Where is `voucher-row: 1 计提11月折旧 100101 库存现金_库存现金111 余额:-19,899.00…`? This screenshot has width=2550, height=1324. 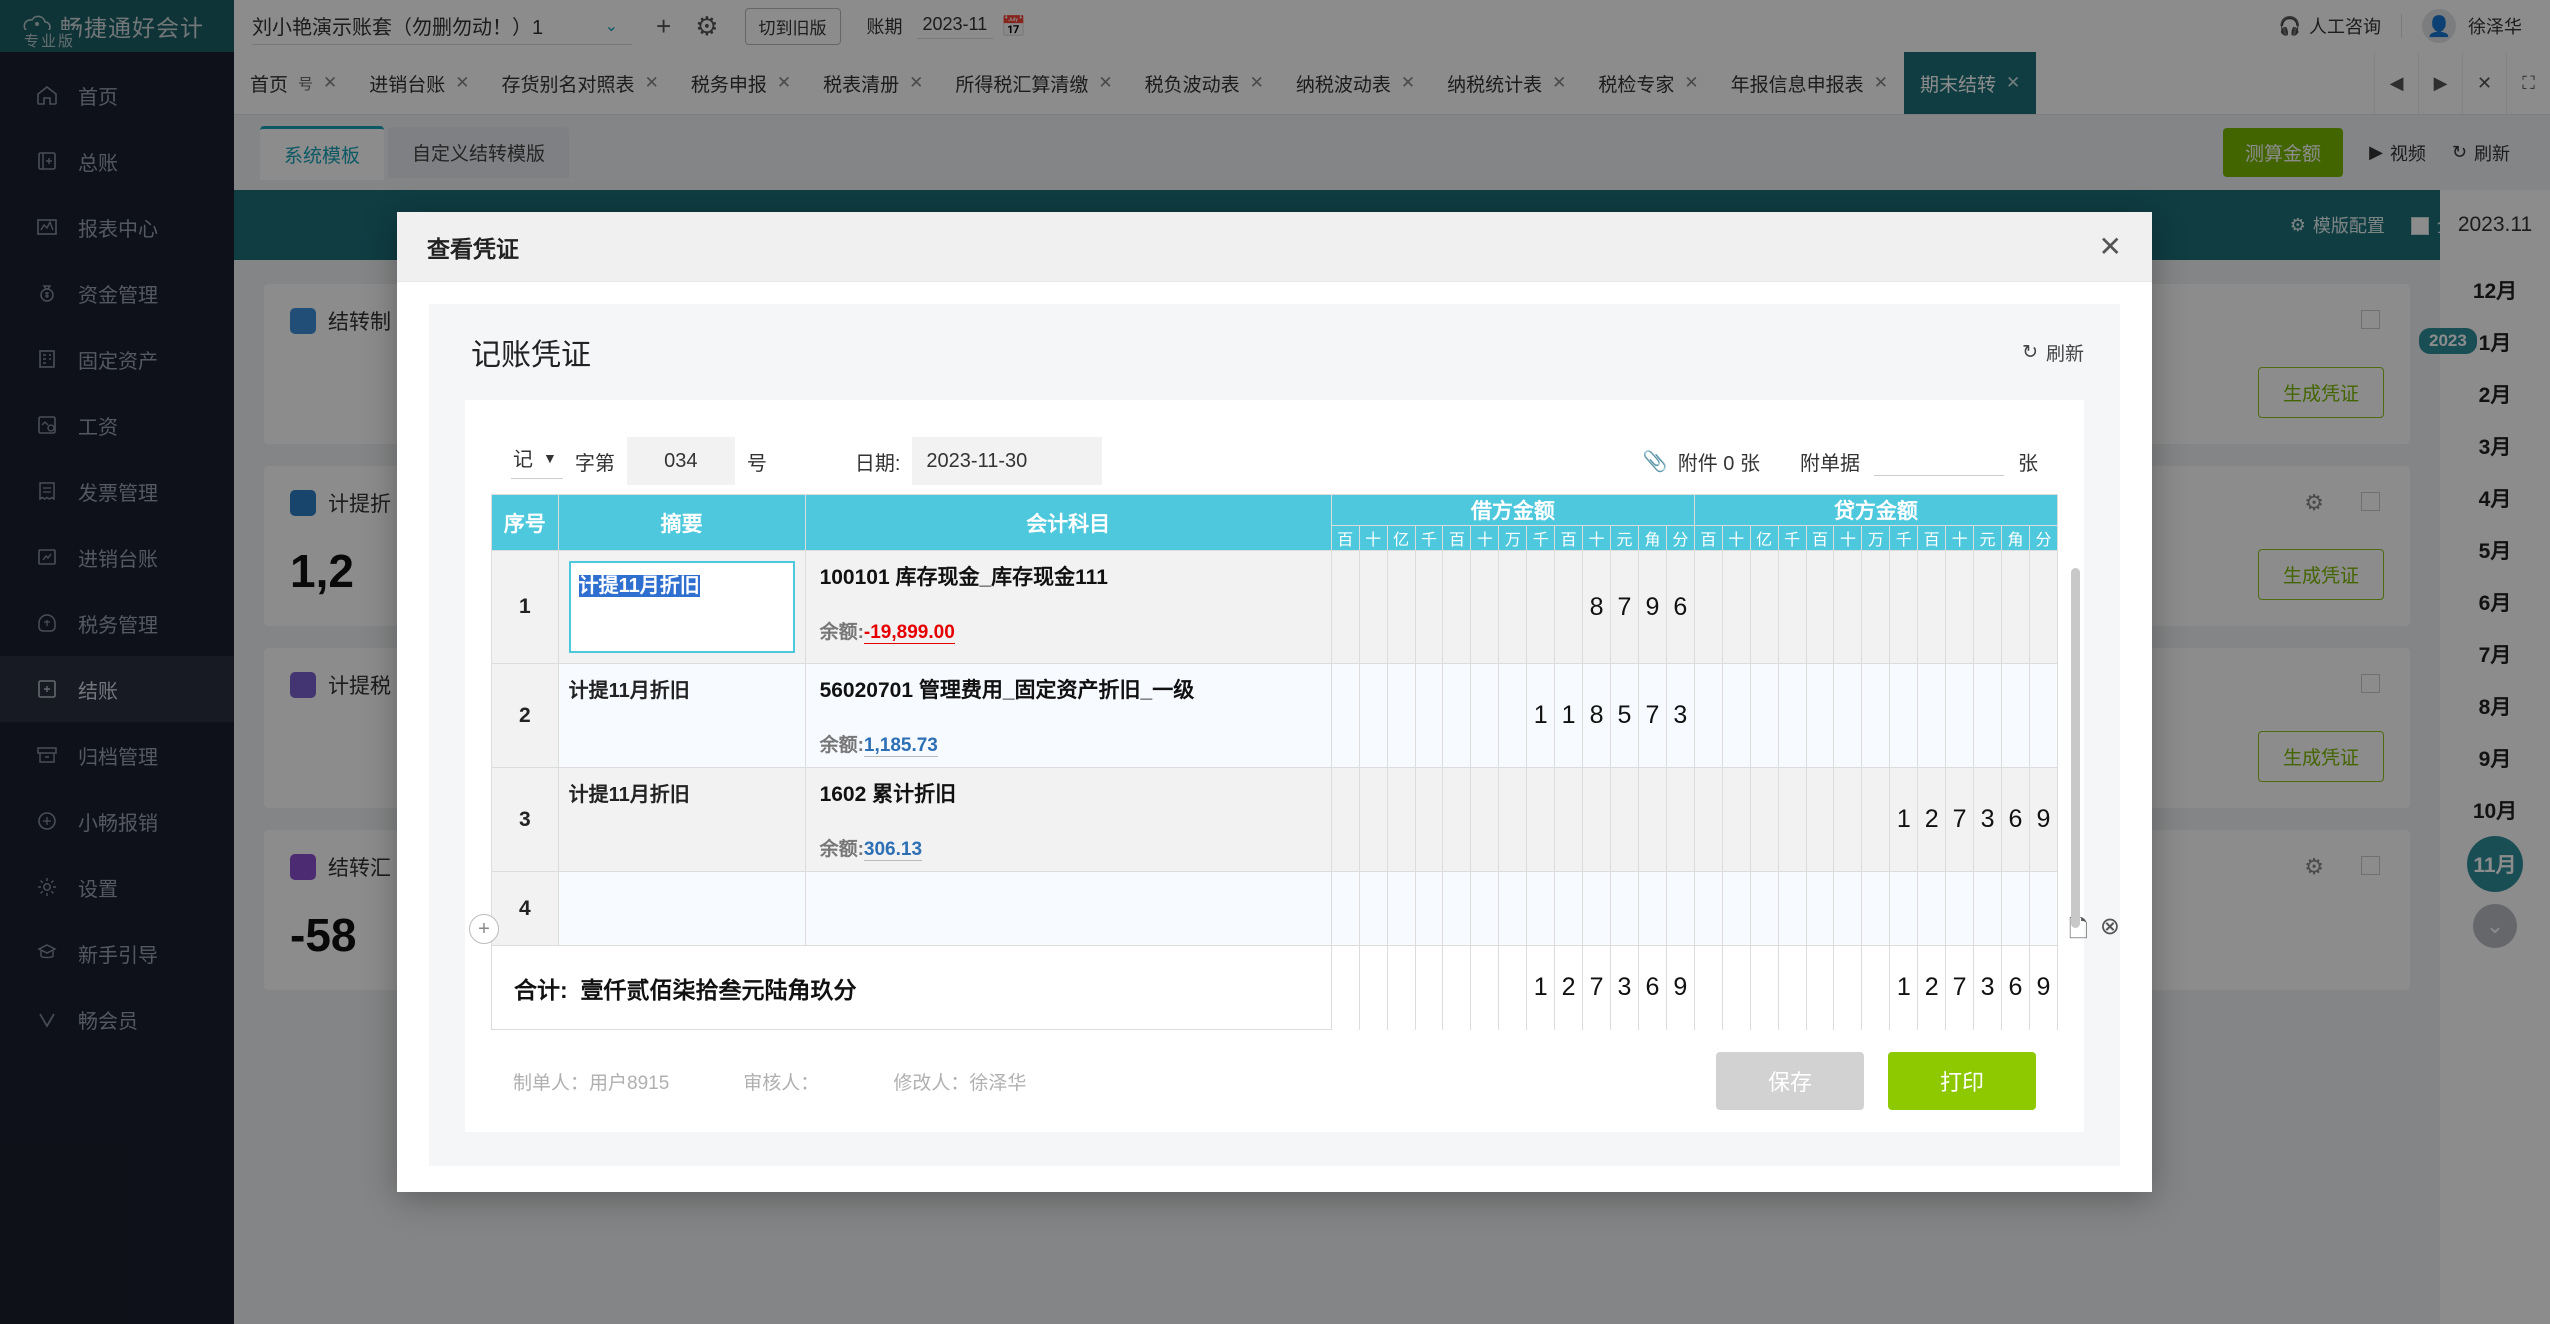 voucher-row: 1 计提11月折旧 100101 库存现金_库存现金111 余额:-19,899.00… is located at coordinates (1275, 607).